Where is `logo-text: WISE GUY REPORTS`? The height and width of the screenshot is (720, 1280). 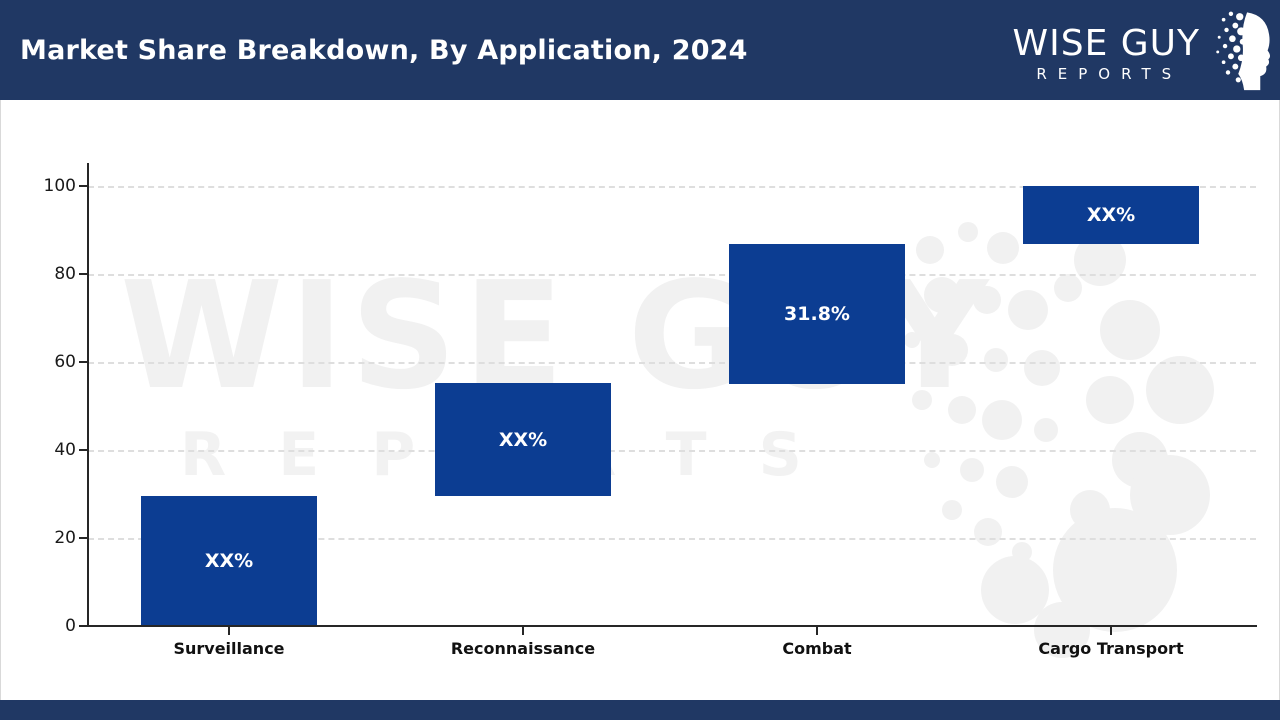
logo-text: WISE GUY REPORTS is located at coordinates (1106, 53).